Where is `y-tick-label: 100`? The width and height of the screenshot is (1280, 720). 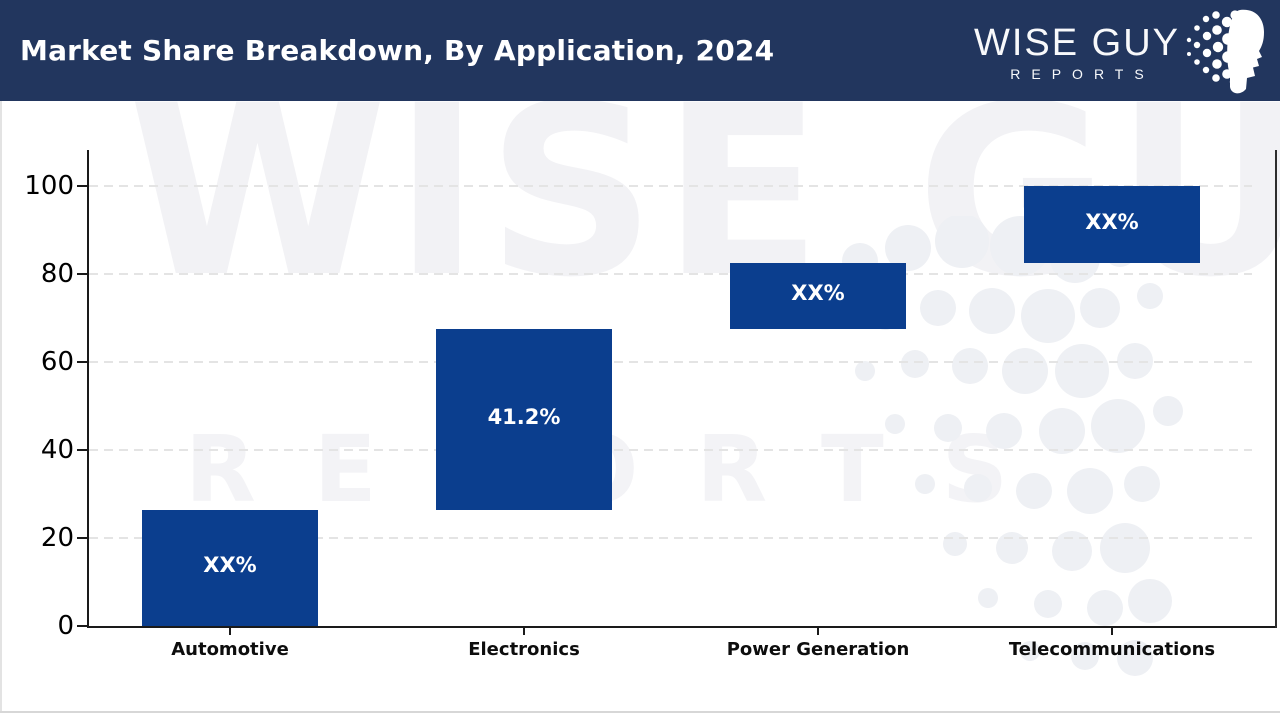 y-tick-label: 100 is located at coordinates (49, 186).